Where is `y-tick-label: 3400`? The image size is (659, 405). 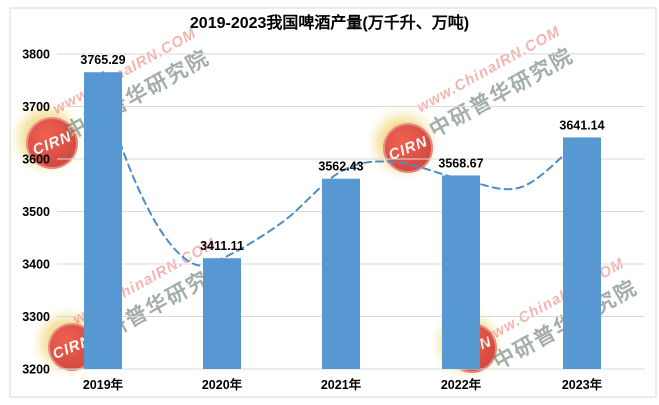 y-tick-label: 3400 is located at coordinates (36, 265).